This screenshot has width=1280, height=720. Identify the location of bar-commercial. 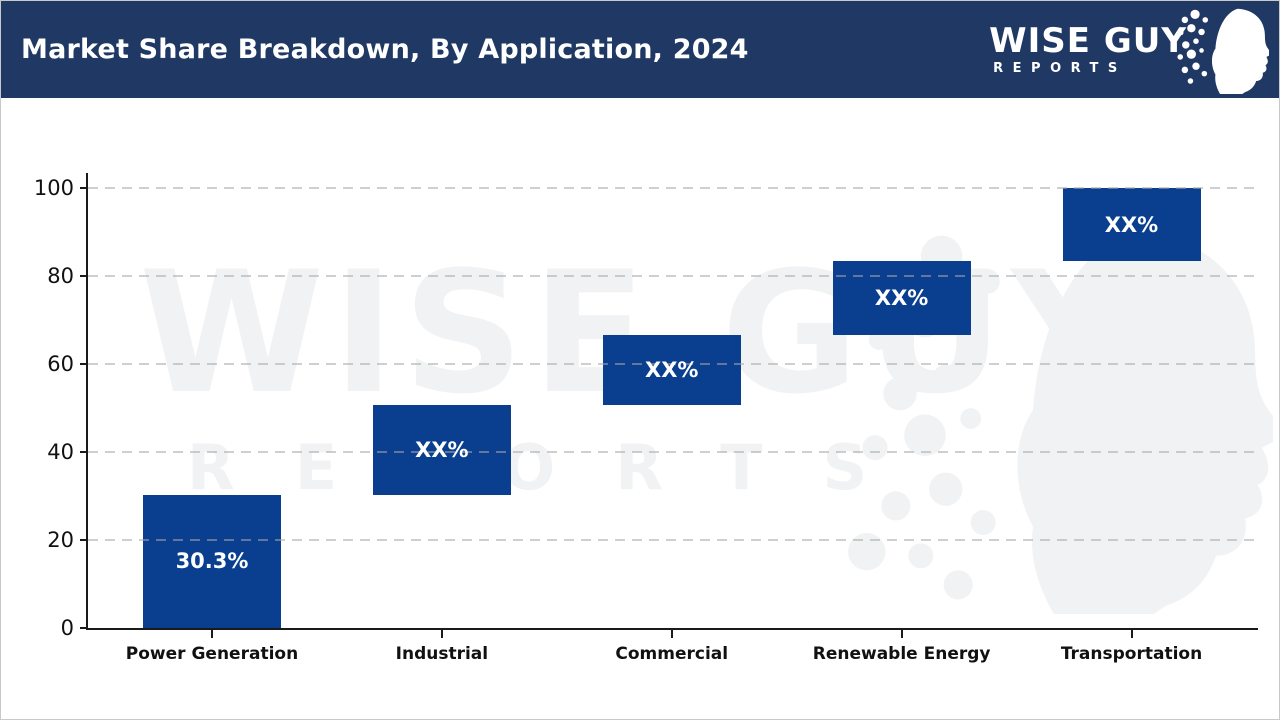
(671, 370).